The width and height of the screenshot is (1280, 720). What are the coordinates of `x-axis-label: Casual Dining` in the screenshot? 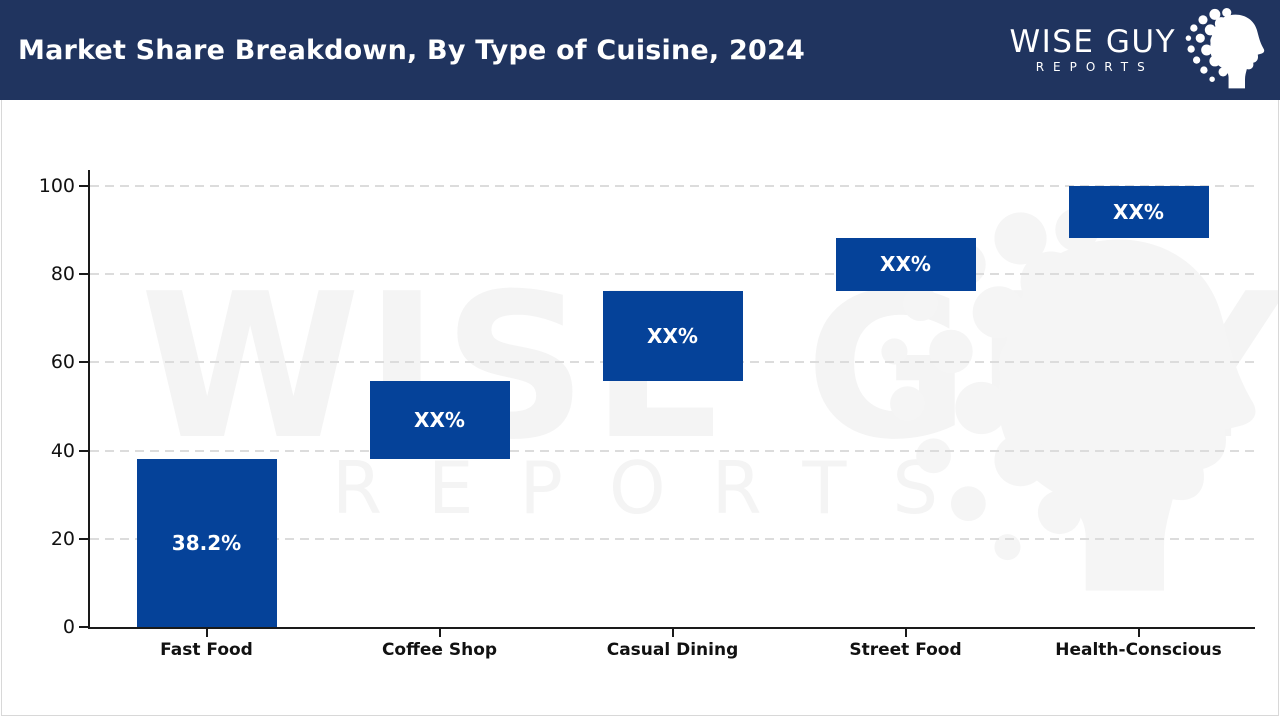 It's located at (672, 650).